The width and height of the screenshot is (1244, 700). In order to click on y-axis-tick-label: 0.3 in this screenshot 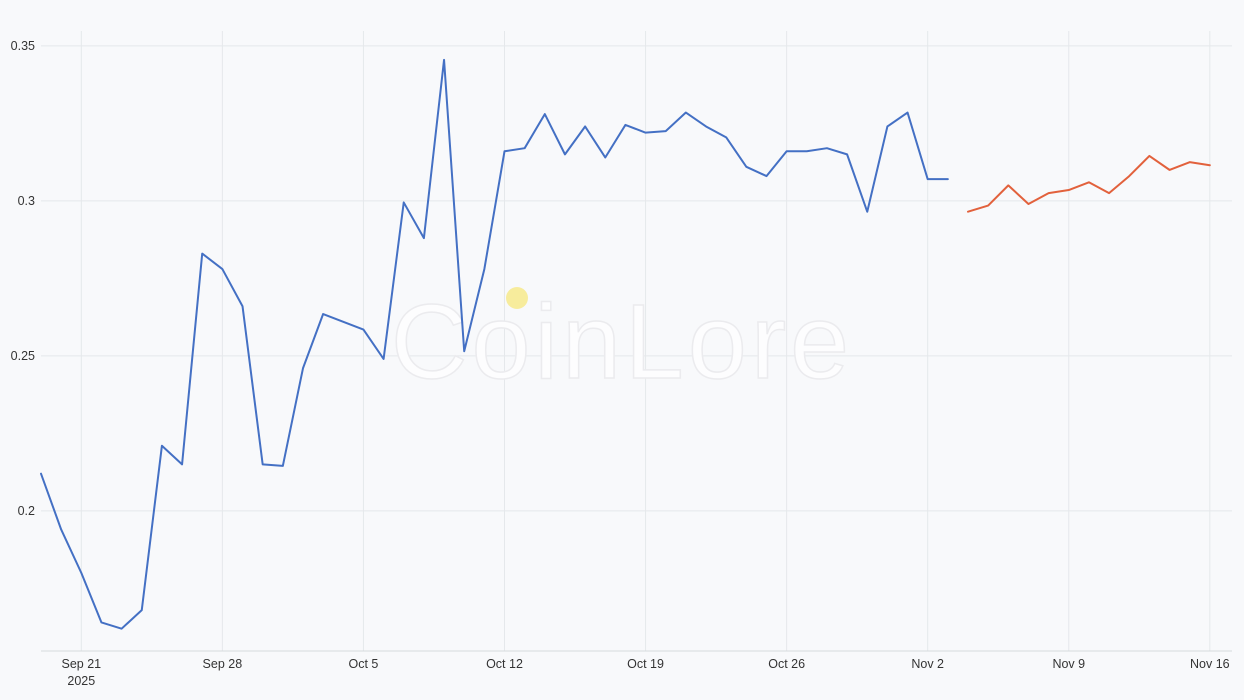, I will do `click(26, 201)`.